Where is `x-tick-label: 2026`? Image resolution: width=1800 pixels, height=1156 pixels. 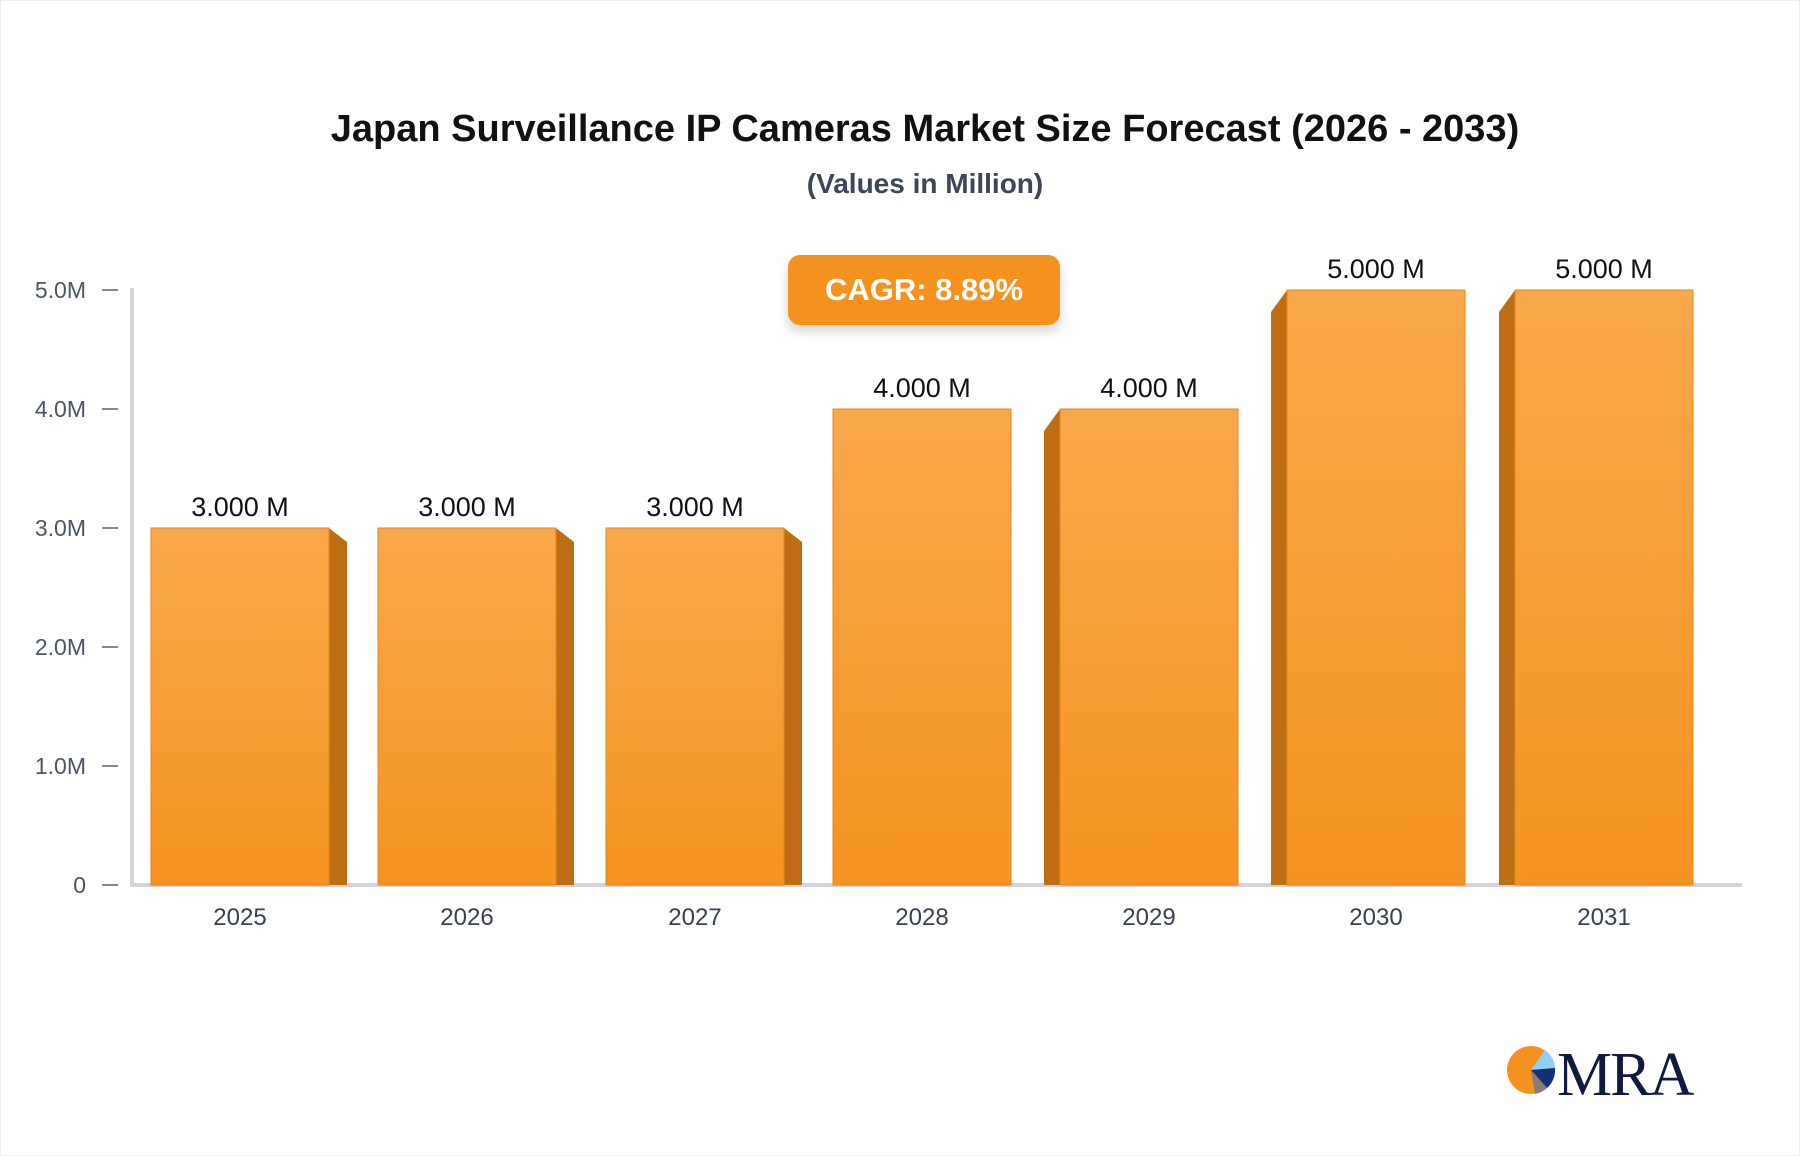
x-tick-label: 2026 is located at coordinates (466, 917).